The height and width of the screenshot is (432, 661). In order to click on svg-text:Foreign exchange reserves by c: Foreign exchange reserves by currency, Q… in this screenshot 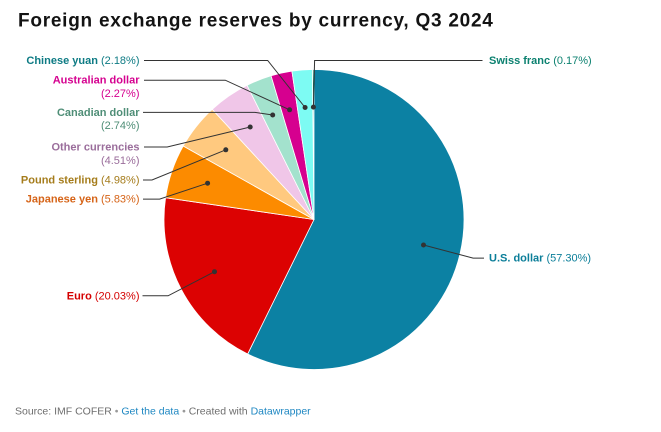, I will do `click(256, 20)`.